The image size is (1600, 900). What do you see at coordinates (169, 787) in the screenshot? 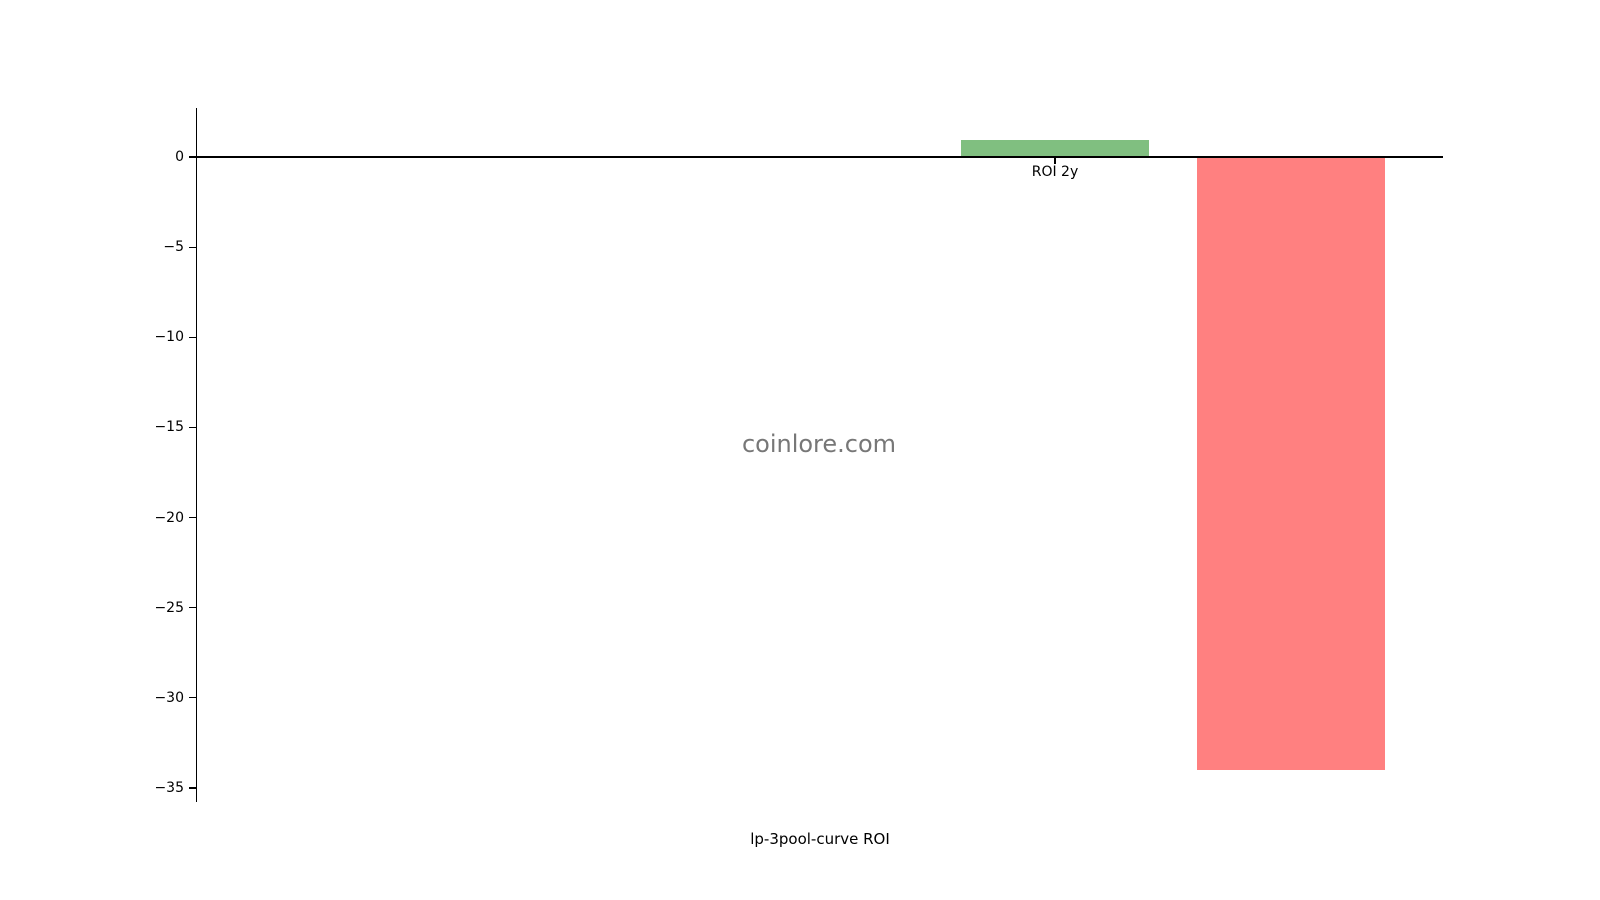
I see `y-tick-label: −35` at bounding box center [169, 787].